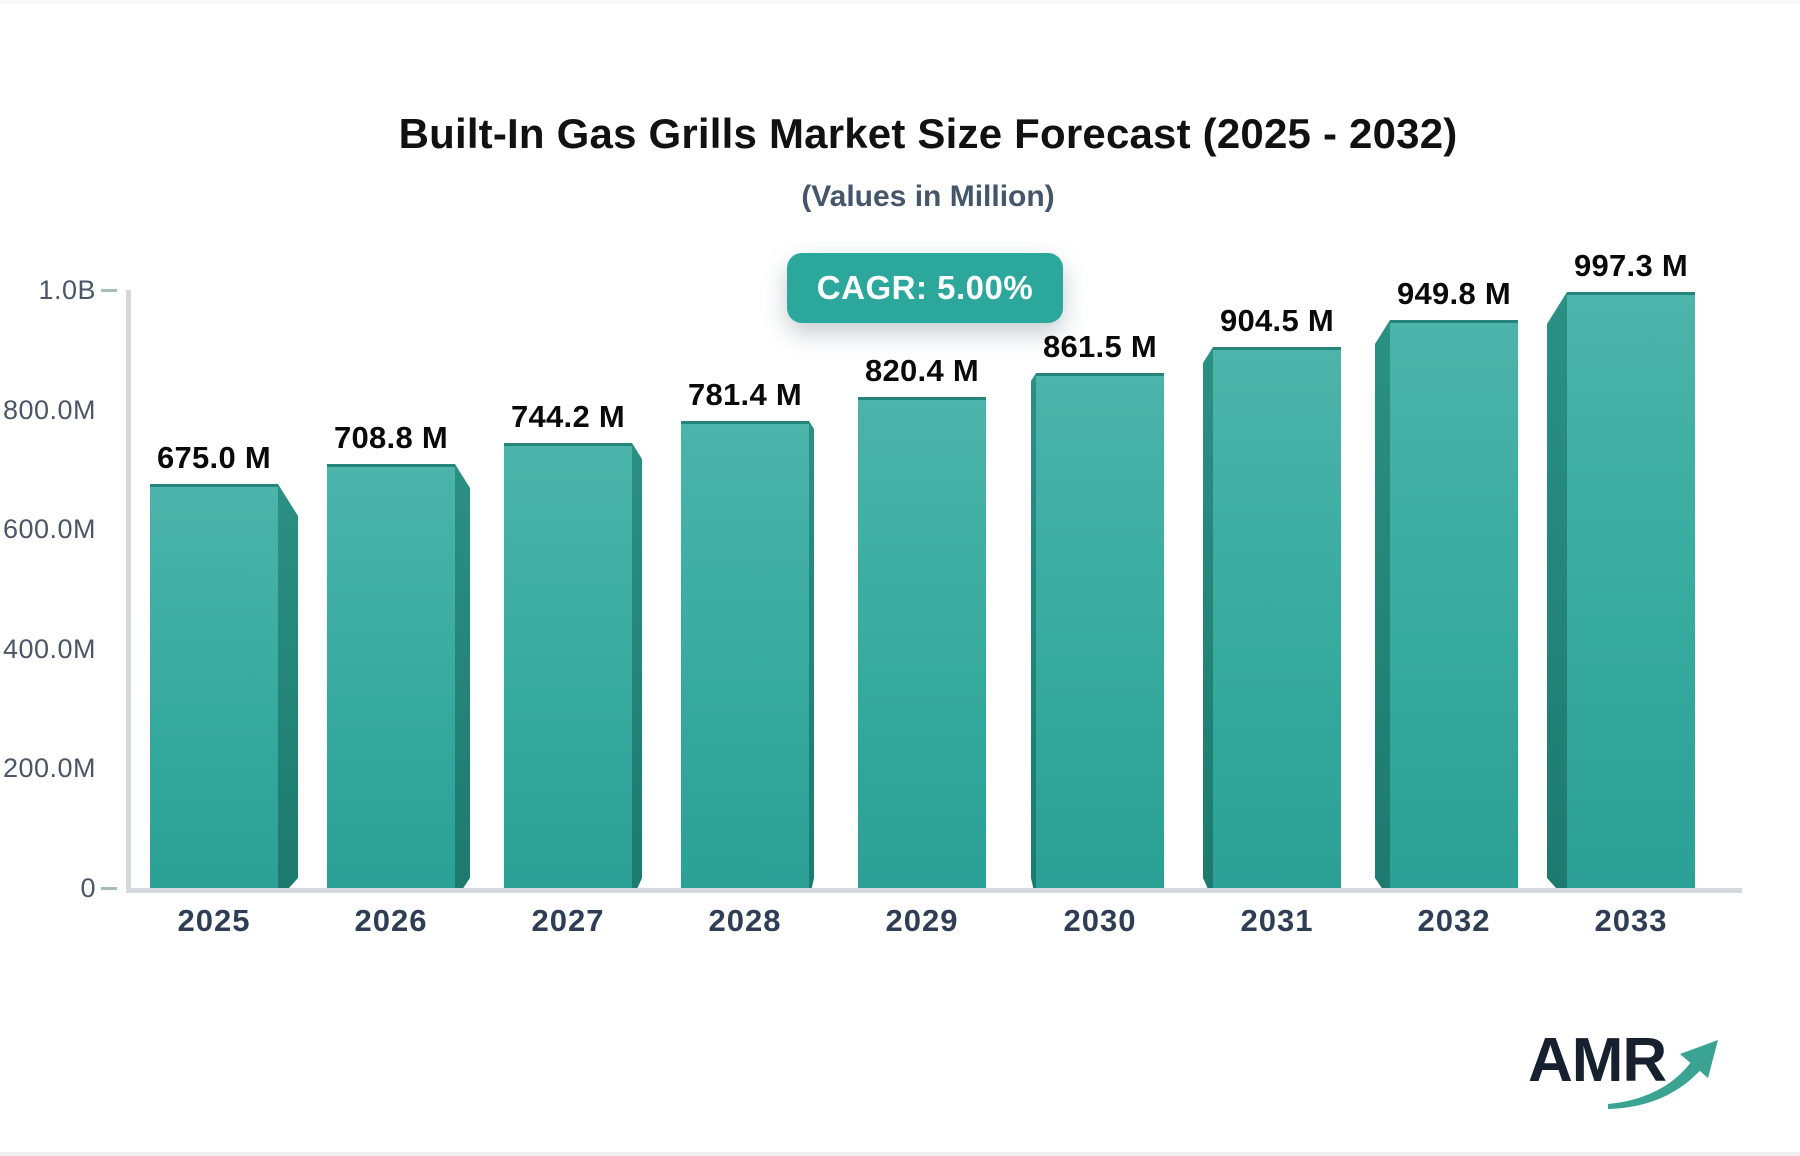  Describe the element at coordinates (1663, 1074) in the screenshot. I see `amr-logo-arrow-icon` at that location.